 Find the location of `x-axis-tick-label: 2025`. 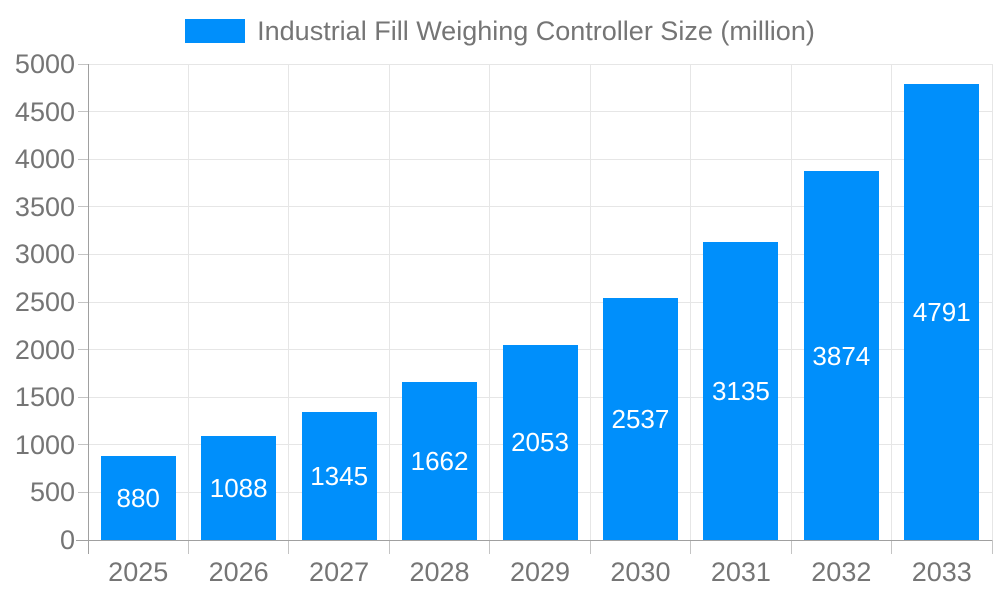

x-axis-tick-label: 2025 is located at coordinates (138, 572).